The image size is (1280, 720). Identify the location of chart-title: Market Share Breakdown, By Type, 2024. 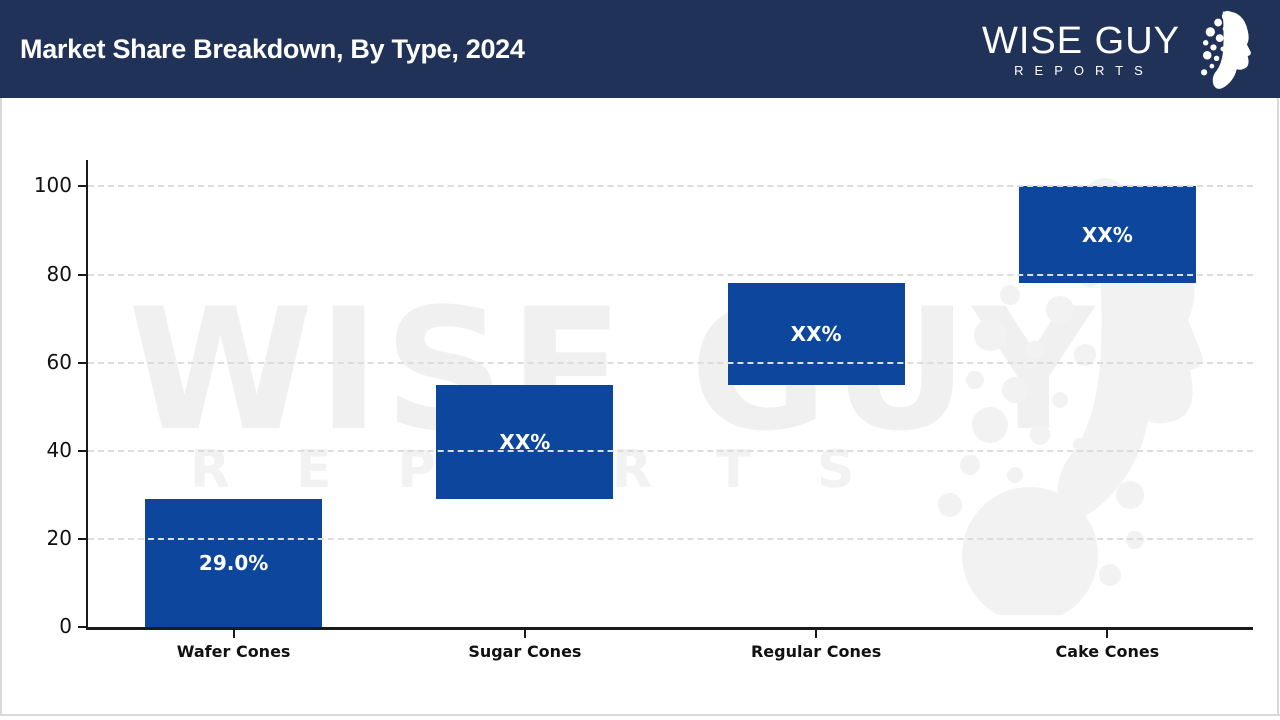
(272, 48).